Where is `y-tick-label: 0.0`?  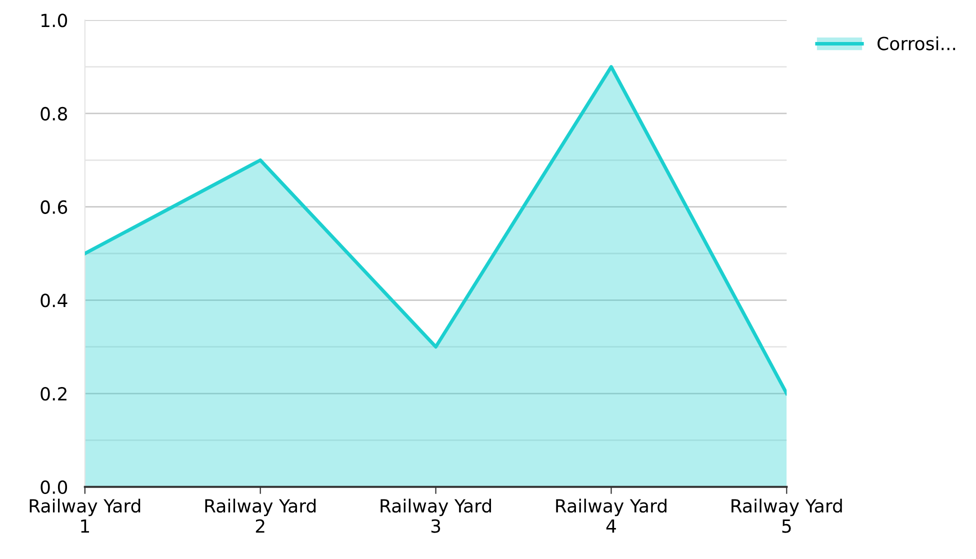 y-tick-label: 0.0 is located at coordinates (54, 487).